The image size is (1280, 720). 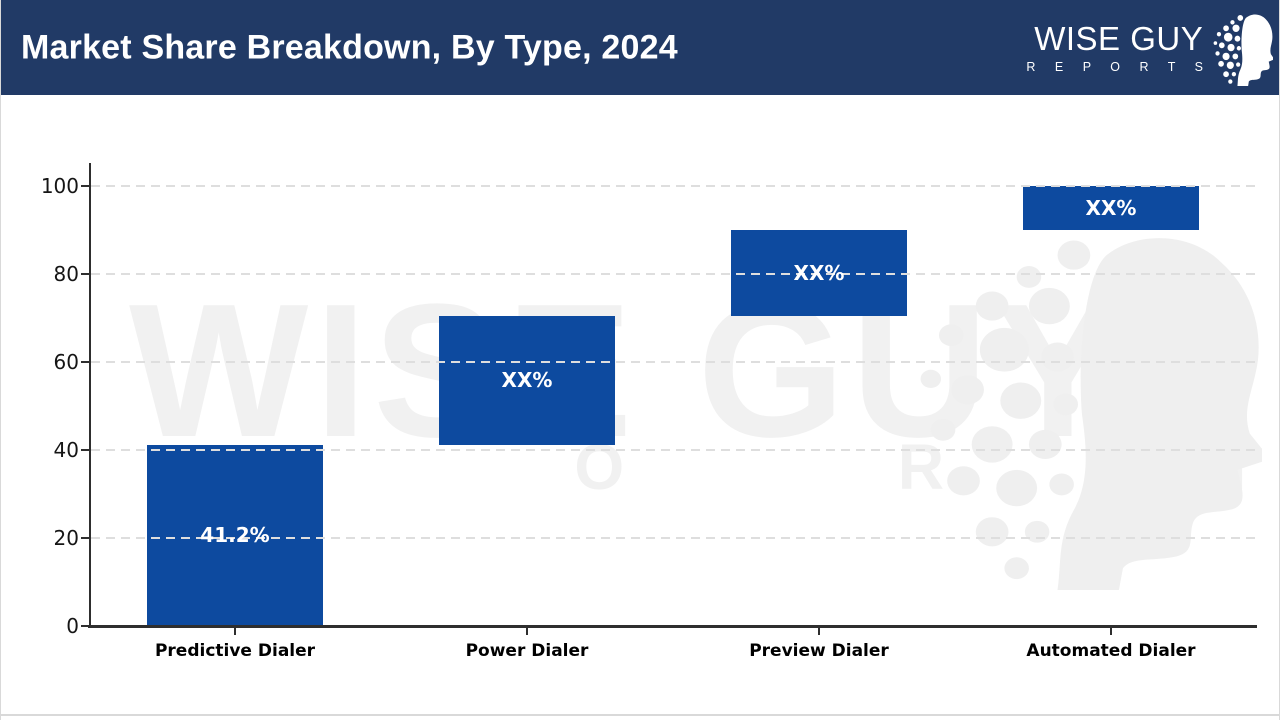 I want to click on bar-value-label: 41.2%, so click(x=235, y=535).